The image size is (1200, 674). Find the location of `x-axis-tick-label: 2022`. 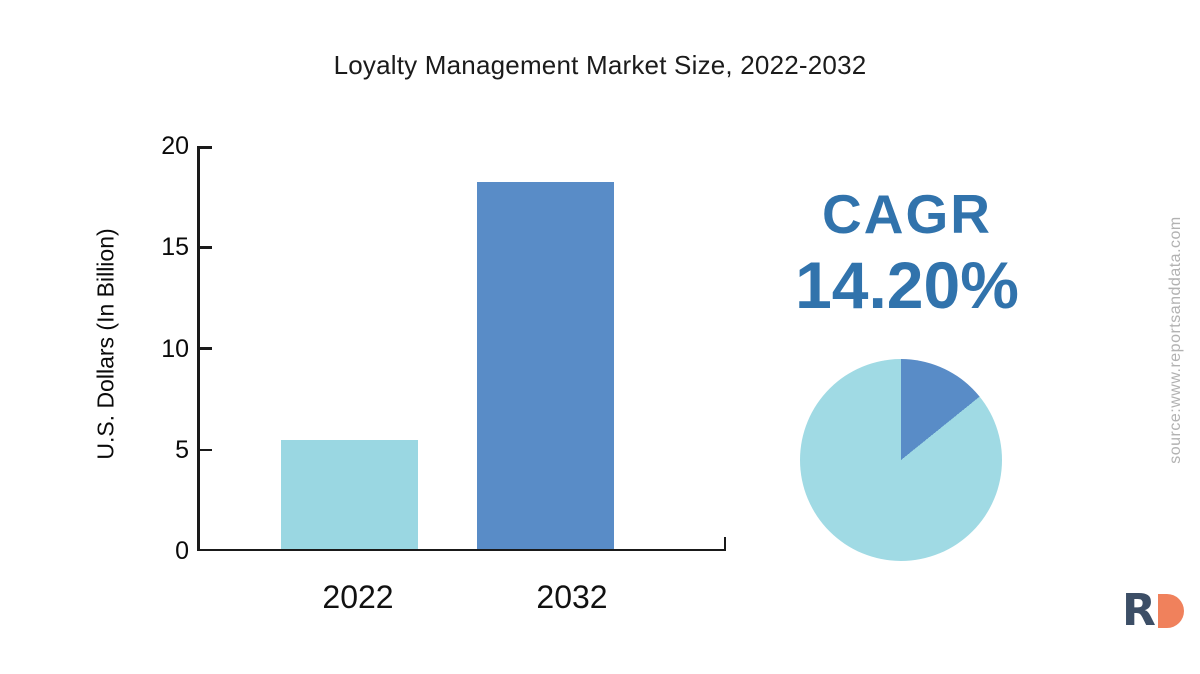

x-axis-tick-label: 2022 is located at coordinates (358, 597).